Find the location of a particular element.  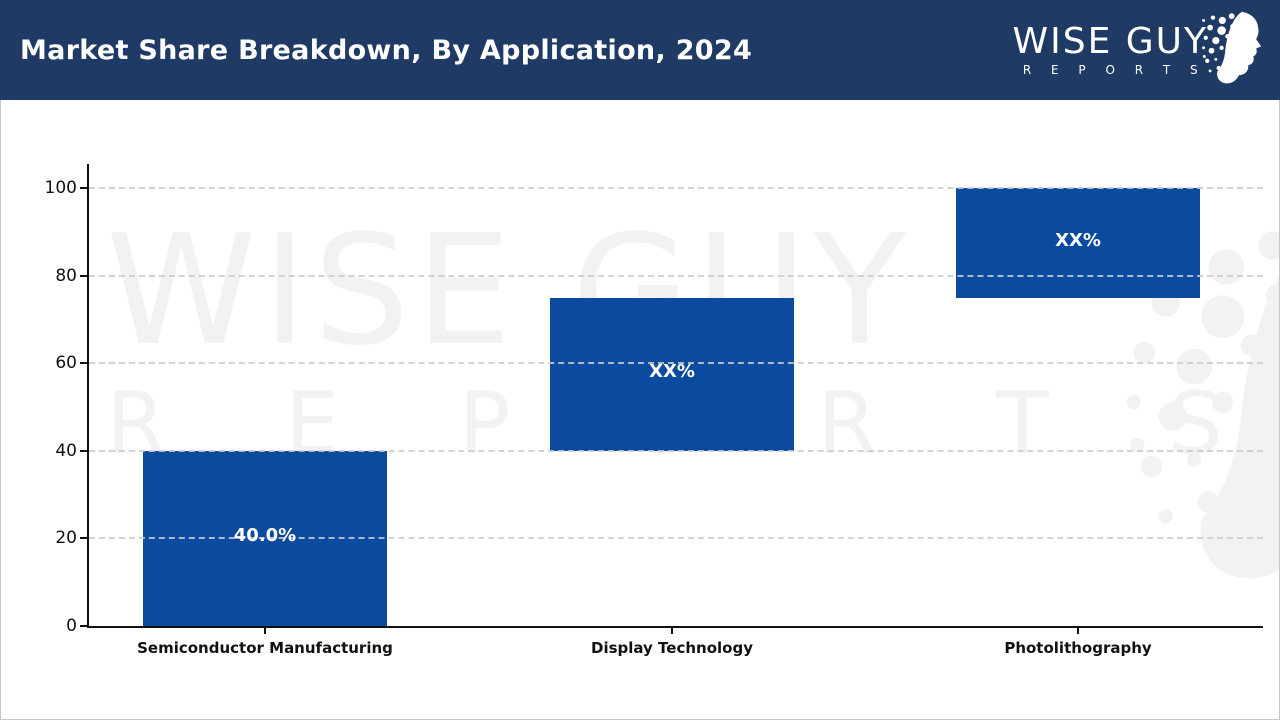

bar-value-label: 40.0% is located at coordinates (265, 536).